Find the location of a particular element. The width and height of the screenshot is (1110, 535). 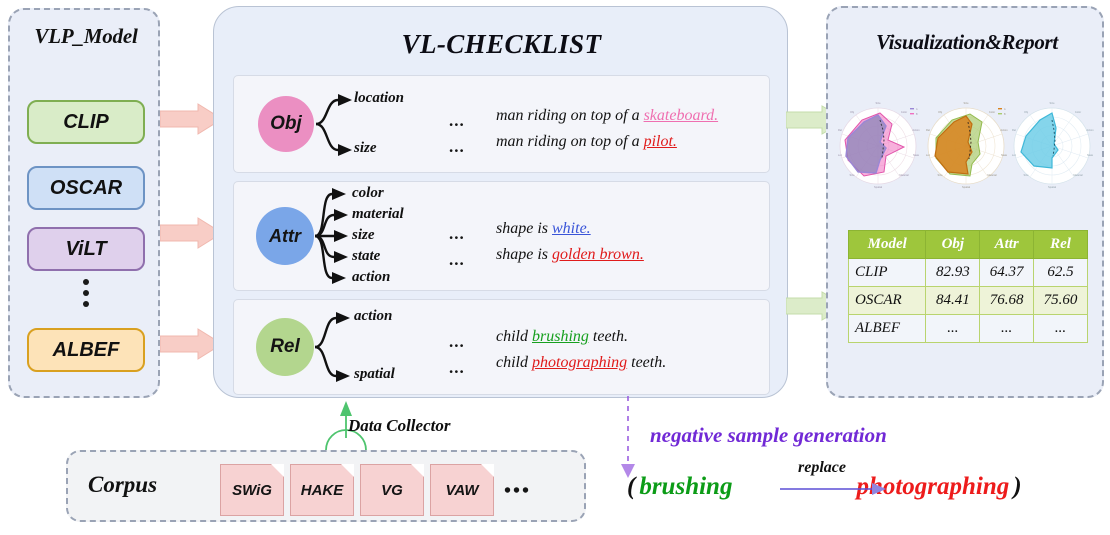

svg-text: Spatial is located at coordinates (966, 187).